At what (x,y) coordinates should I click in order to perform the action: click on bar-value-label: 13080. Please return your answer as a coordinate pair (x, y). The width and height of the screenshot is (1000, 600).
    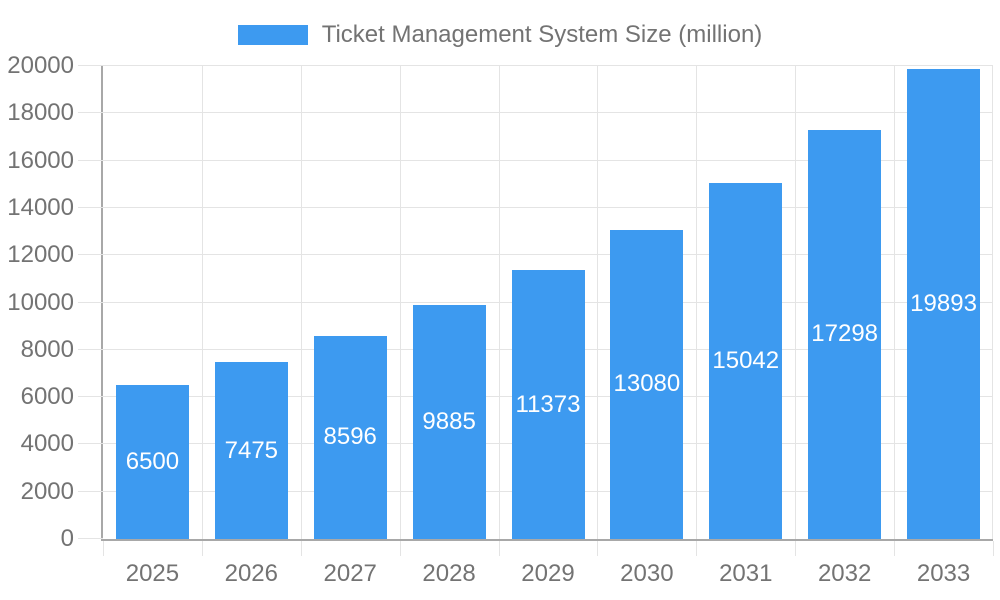
    Looking at the image, I should click on (647, 384).